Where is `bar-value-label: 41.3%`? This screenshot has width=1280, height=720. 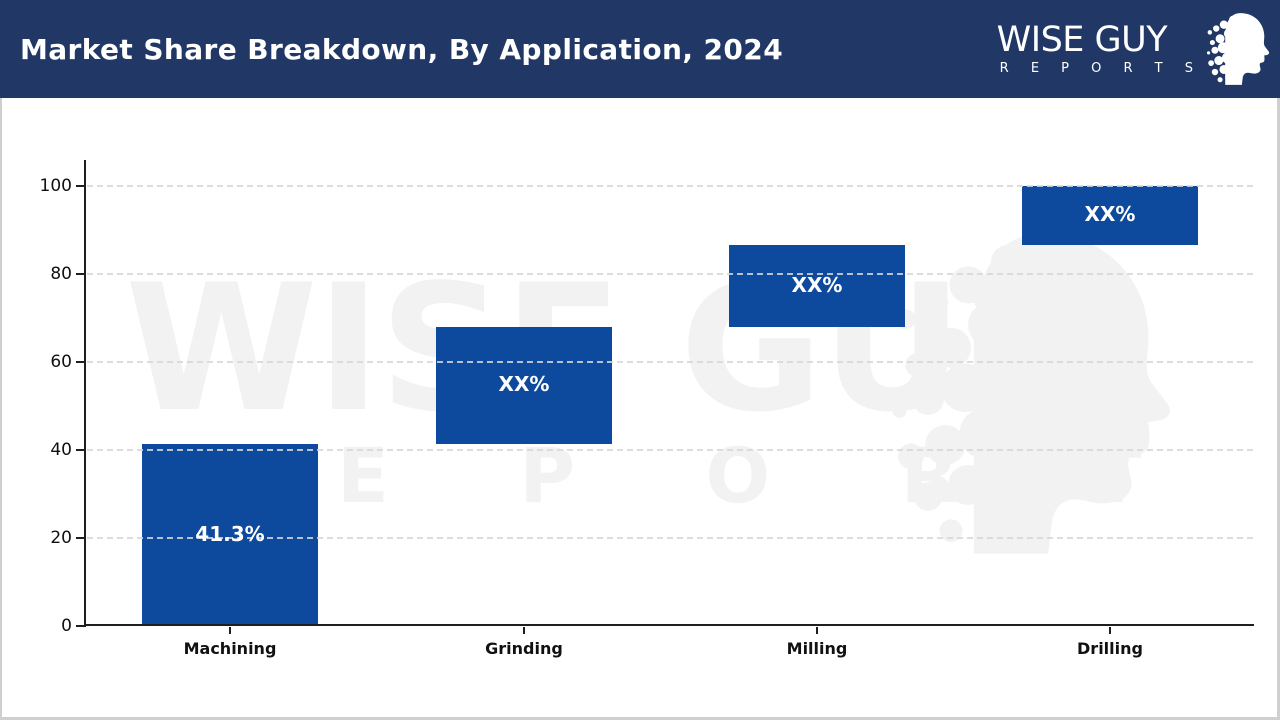
bar-value-label: 41.3% is located at coordinates (230, 534).